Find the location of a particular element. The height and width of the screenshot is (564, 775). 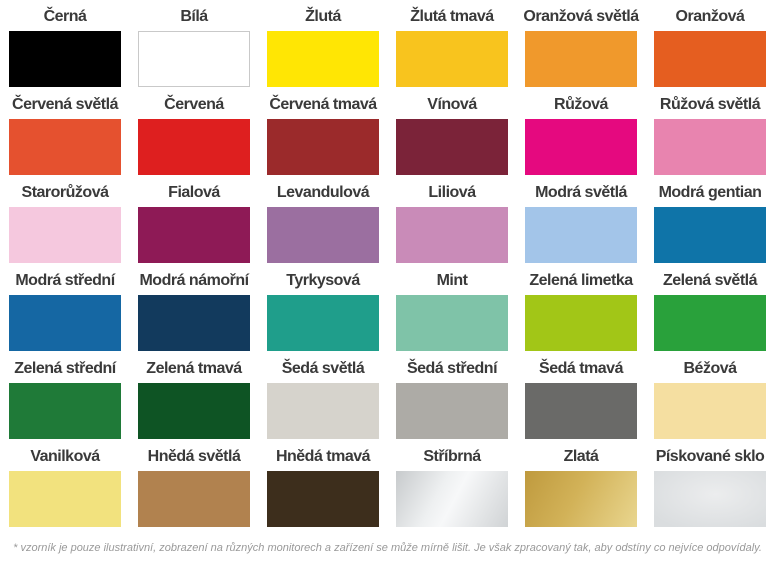

color-name-label: Červená světlá is located at coordinates (65, 104).